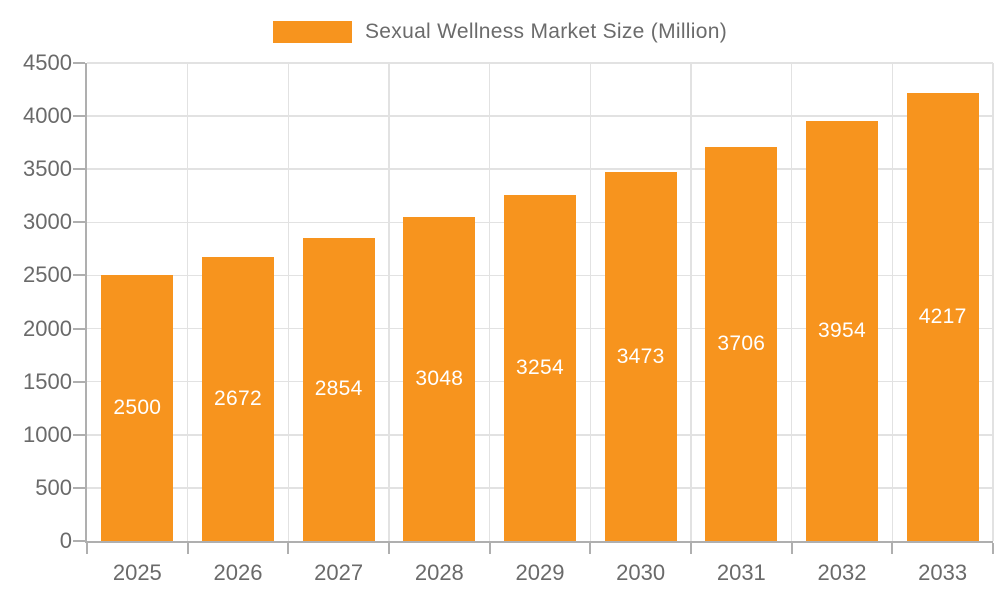  I want to click on x-tick-label: 2029, so click(540, 572).